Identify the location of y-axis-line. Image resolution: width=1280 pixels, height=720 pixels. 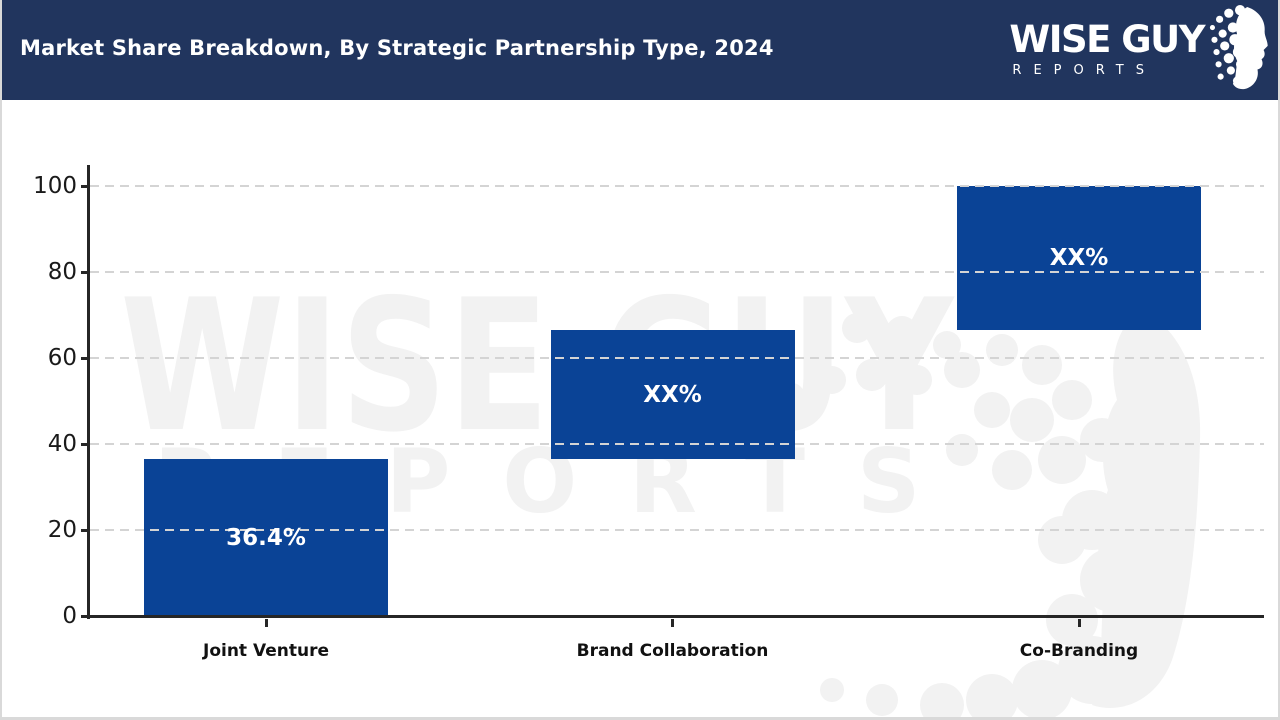
(88, 392).